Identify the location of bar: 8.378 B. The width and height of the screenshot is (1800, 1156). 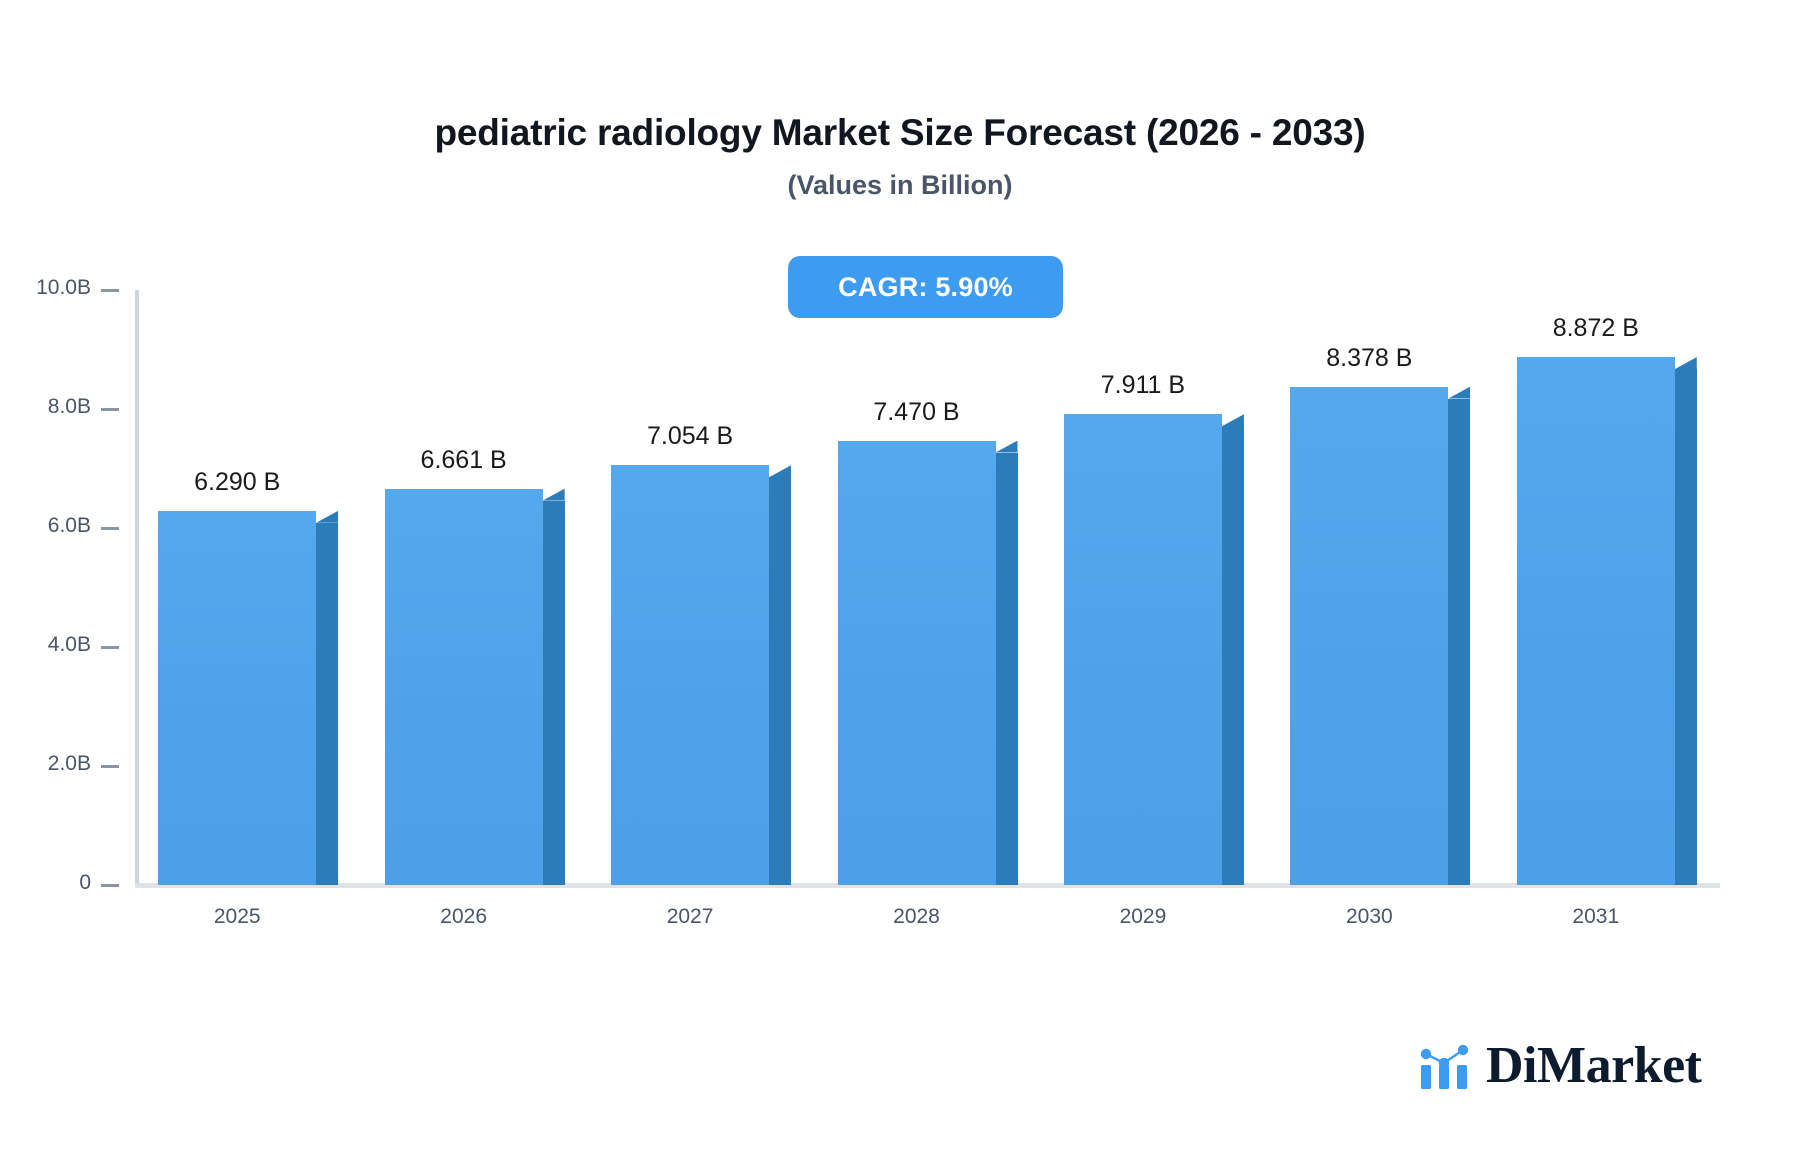
(1380, 614).